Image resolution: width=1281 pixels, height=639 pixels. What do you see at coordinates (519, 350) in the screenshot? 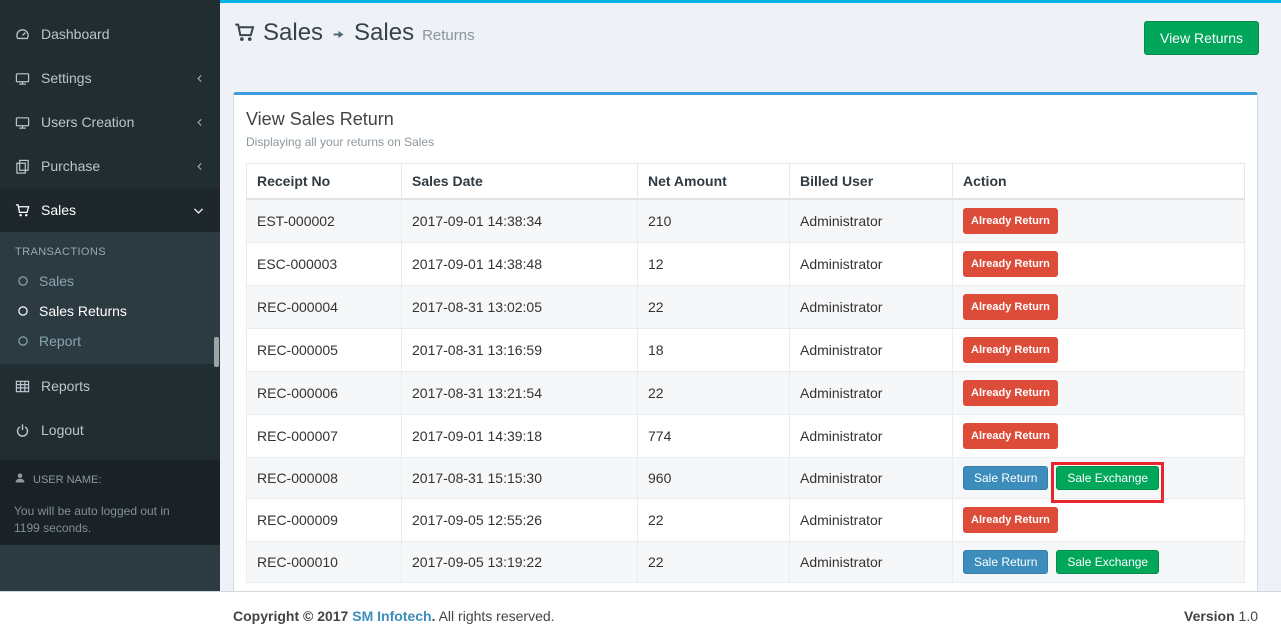
I see `sales-date-cell: 2017-08-31 13:16:59` at bounding box center [519, 350].